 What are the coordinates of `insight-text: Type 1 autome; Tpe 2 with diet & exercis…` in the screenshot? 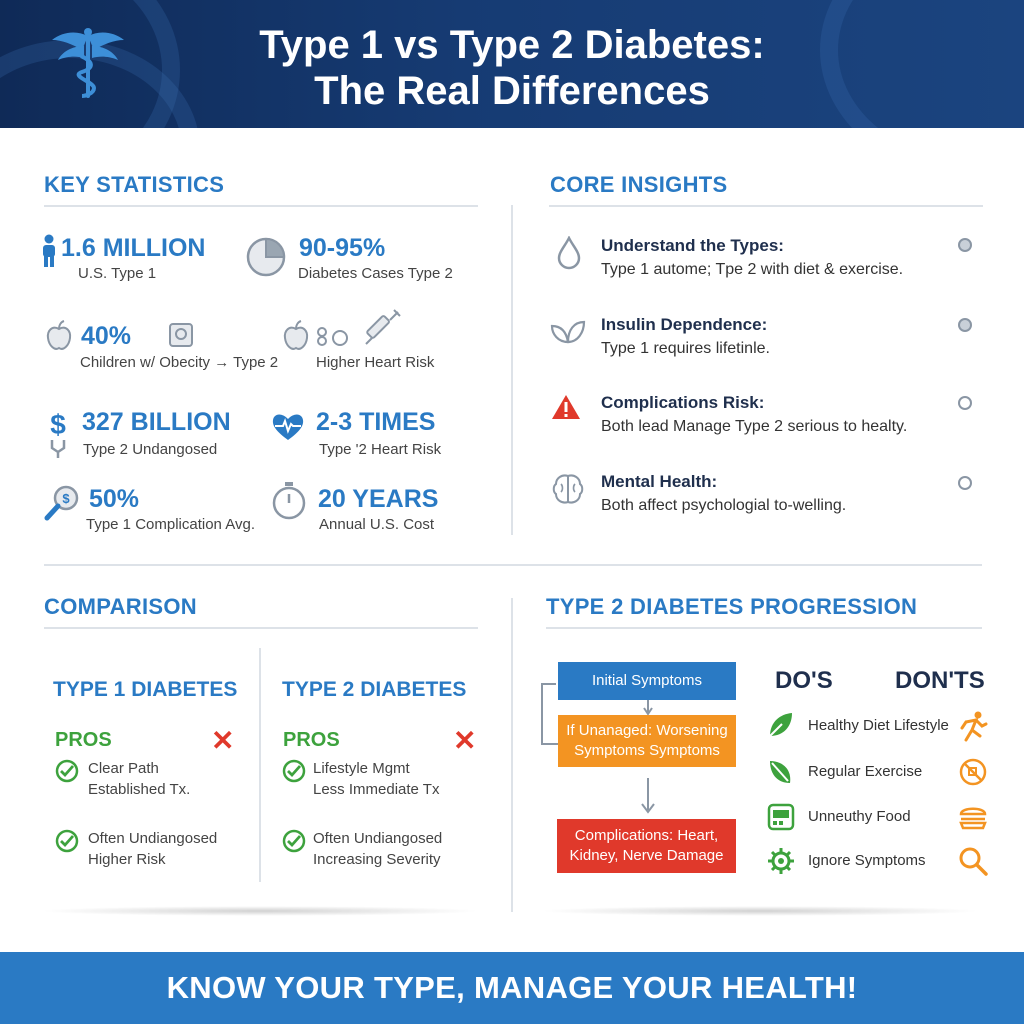 It's located at (752, 269).